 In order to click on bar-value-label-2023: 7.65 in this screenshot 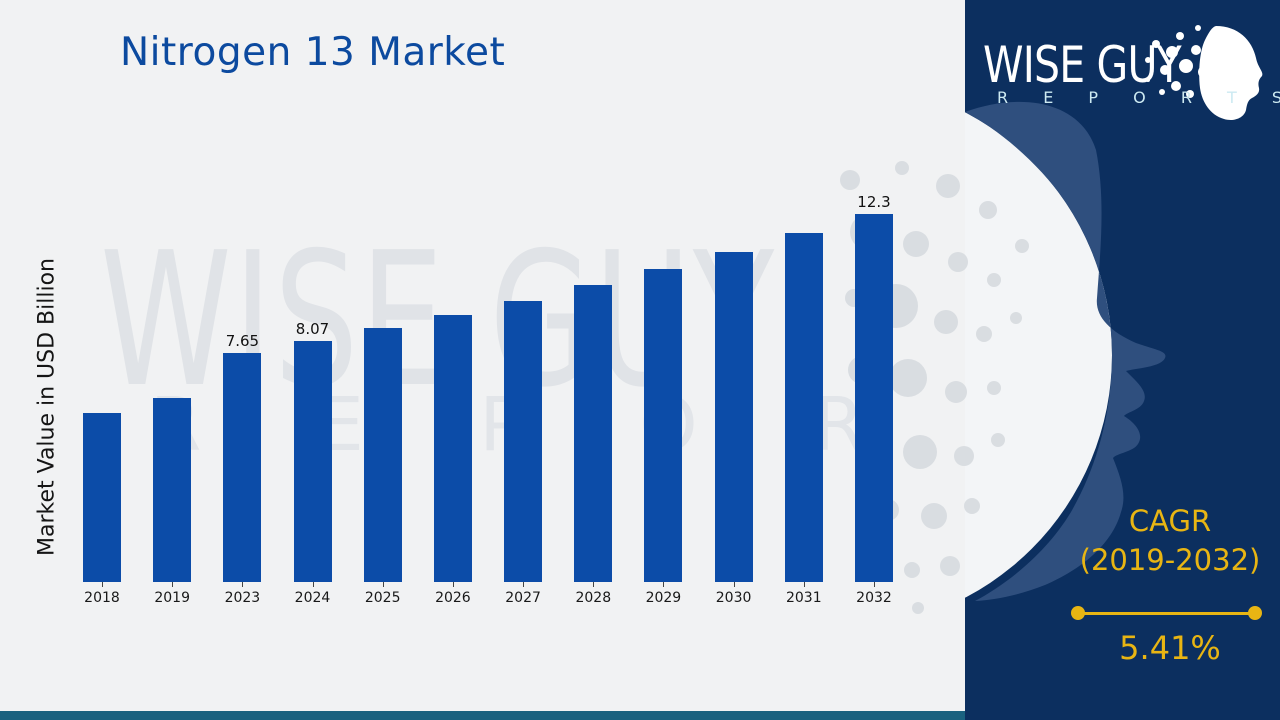, I will do `click(242, 341)`.